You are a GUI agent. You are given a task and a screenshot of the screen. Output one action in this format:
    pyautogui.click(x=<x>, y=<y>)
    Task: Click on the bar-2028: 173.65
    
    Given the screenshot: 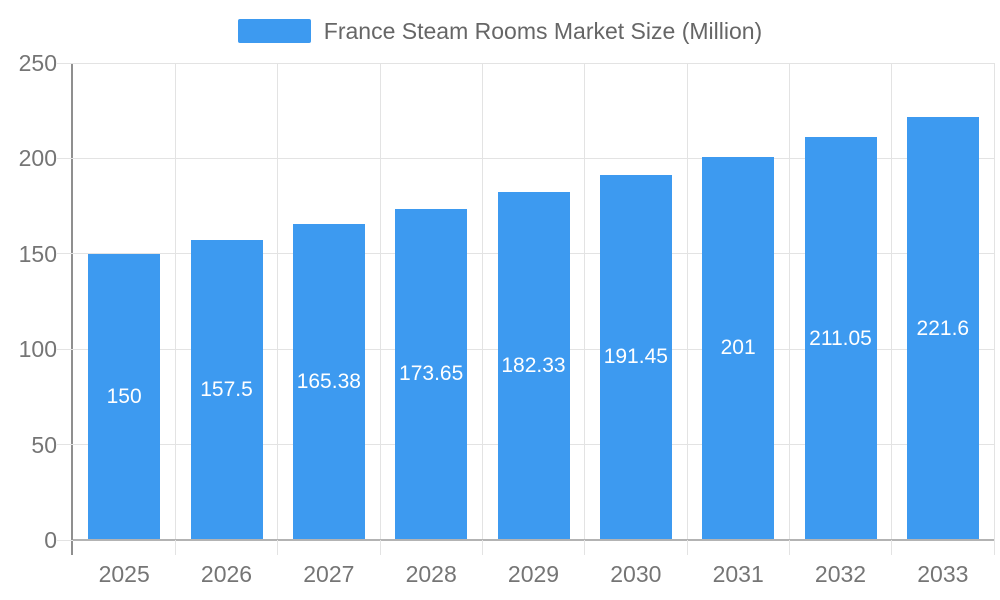 What is the action you would take?
    pyautogui.click(x=431, y=374)
    